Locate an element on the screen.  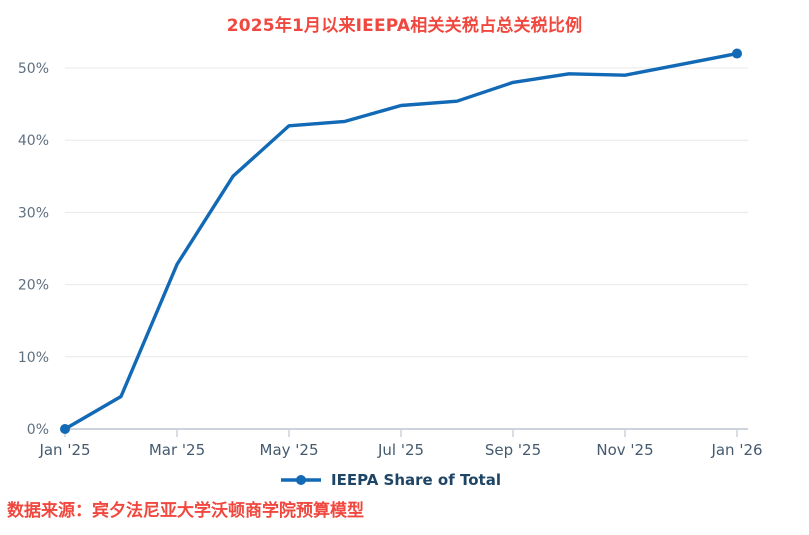
x-tick-label: May '25 is located at coordinates (289, 450).